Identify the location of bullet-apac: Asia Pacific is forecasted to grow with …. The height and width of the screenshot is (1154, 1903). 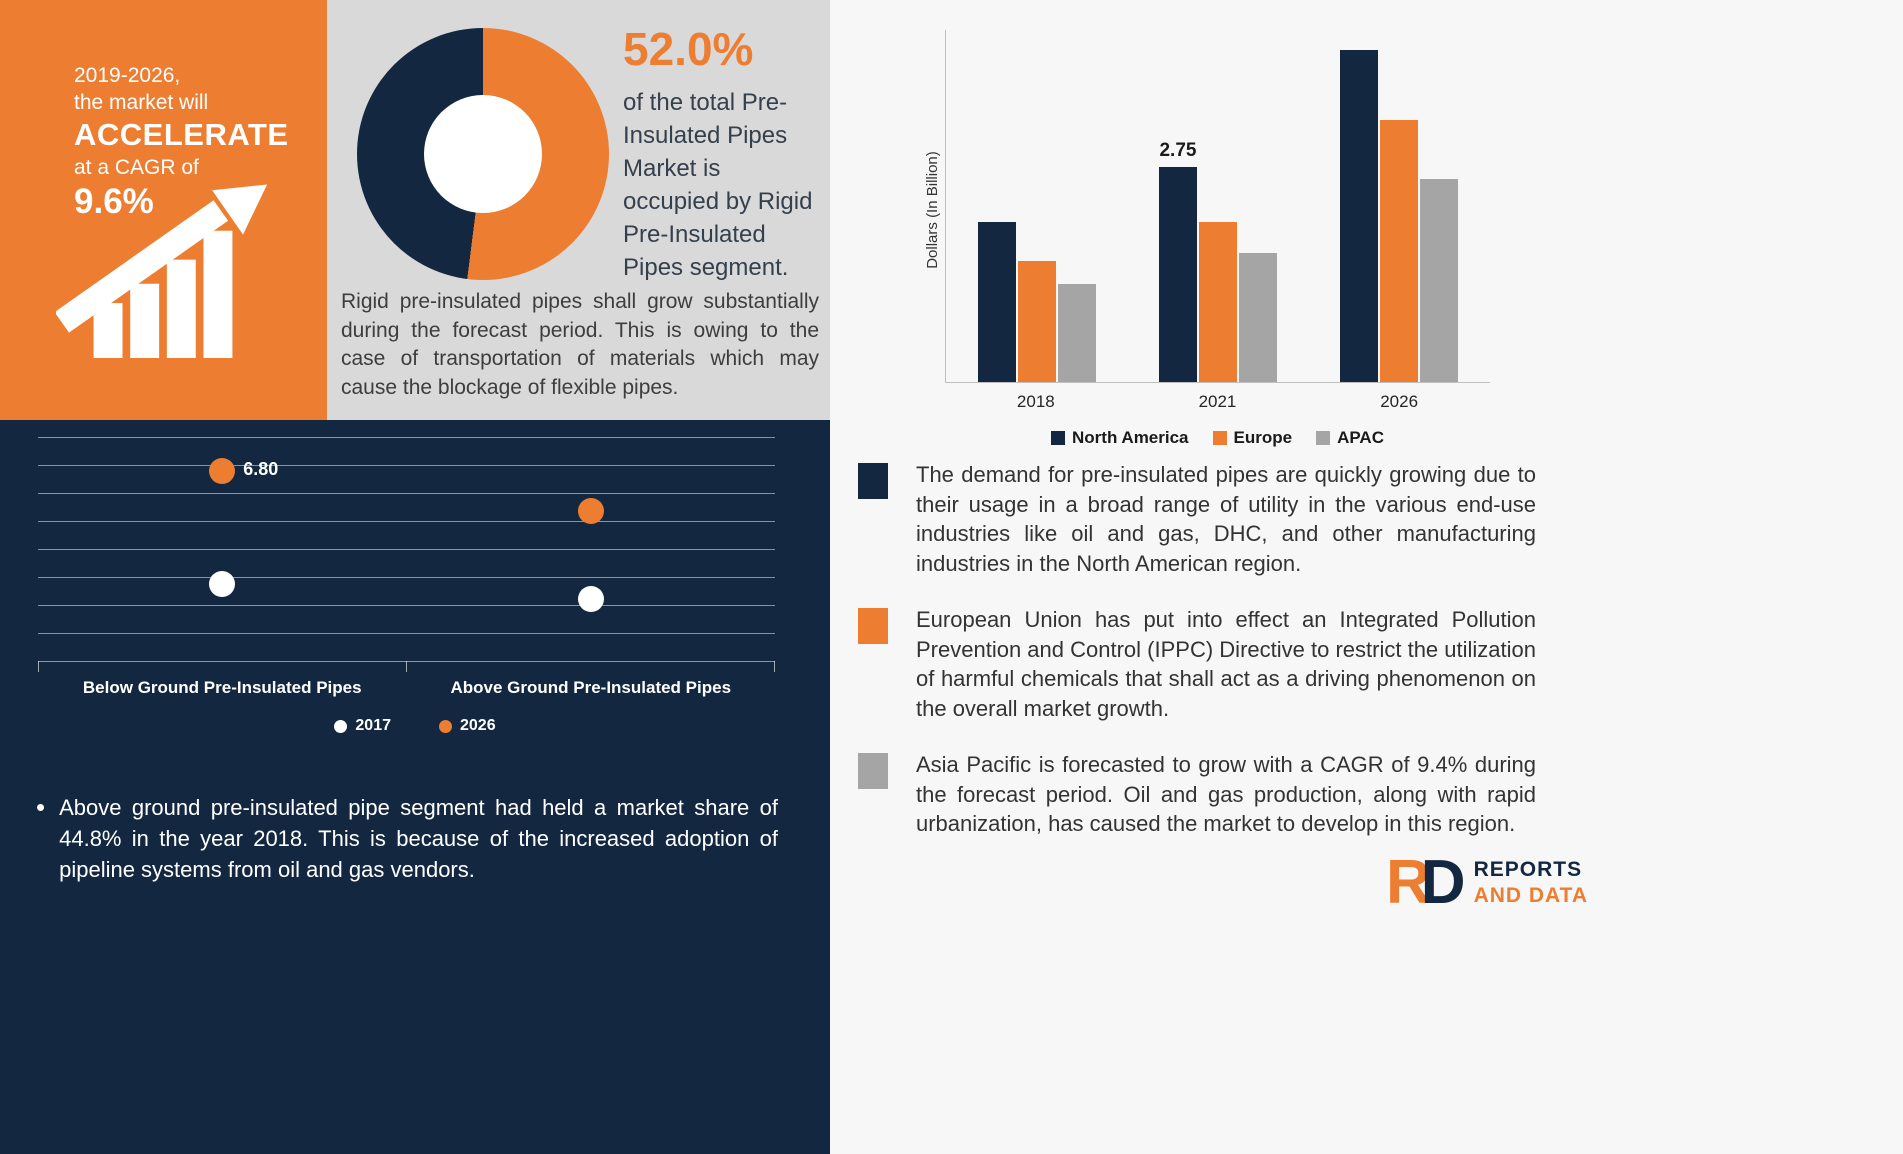
(1197, 794).